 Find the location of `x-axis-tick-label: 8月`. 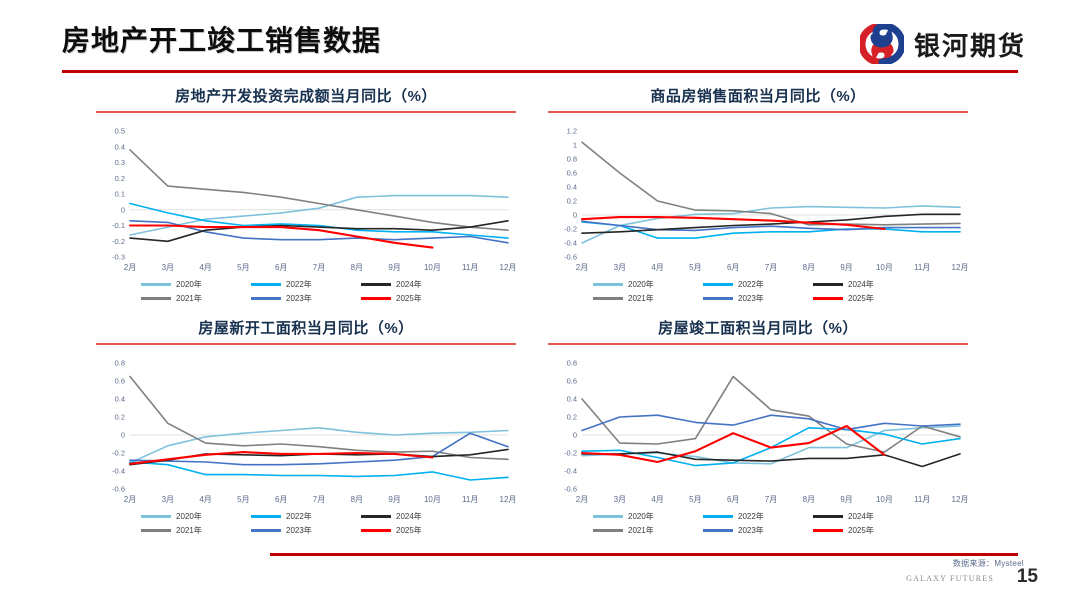

x-axis-tick-label: 8月 is located at coordinates (809, 499).